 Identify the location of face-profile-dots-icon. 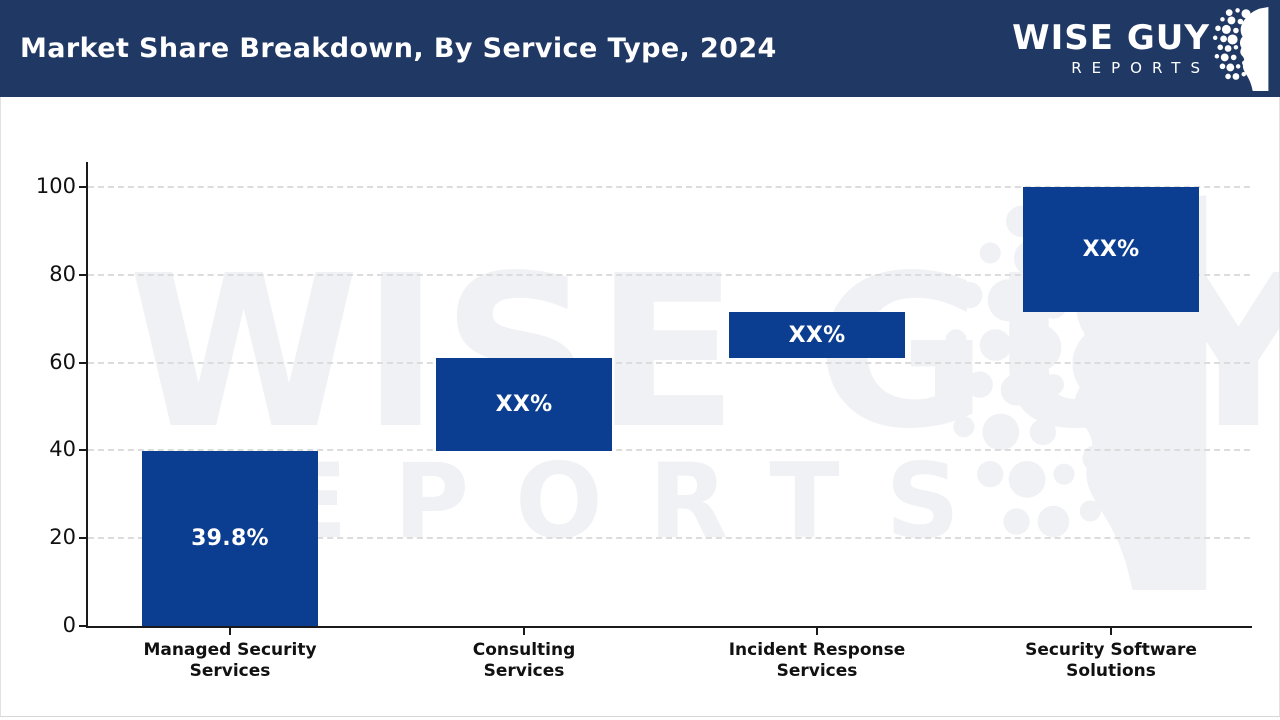
(1240, 49).